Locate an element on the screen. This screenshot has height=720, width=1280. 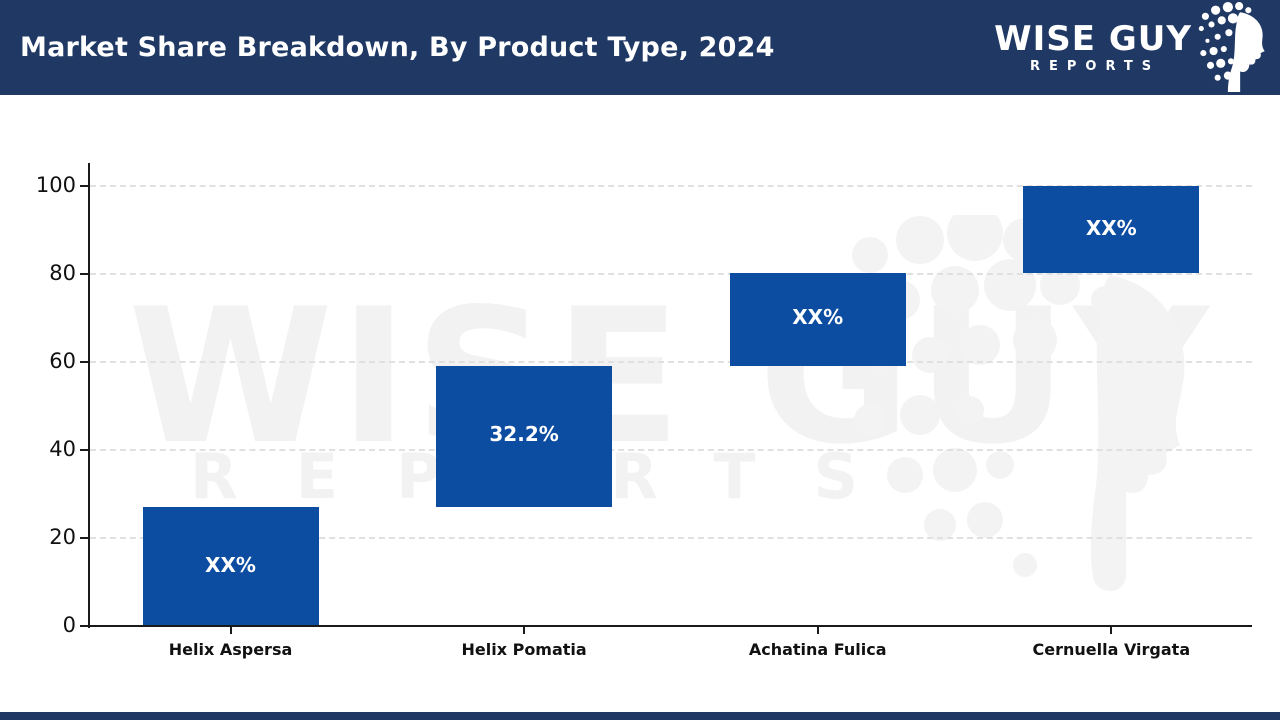
y-axis-tick-label: 20 is located at coordinates (62, 537).